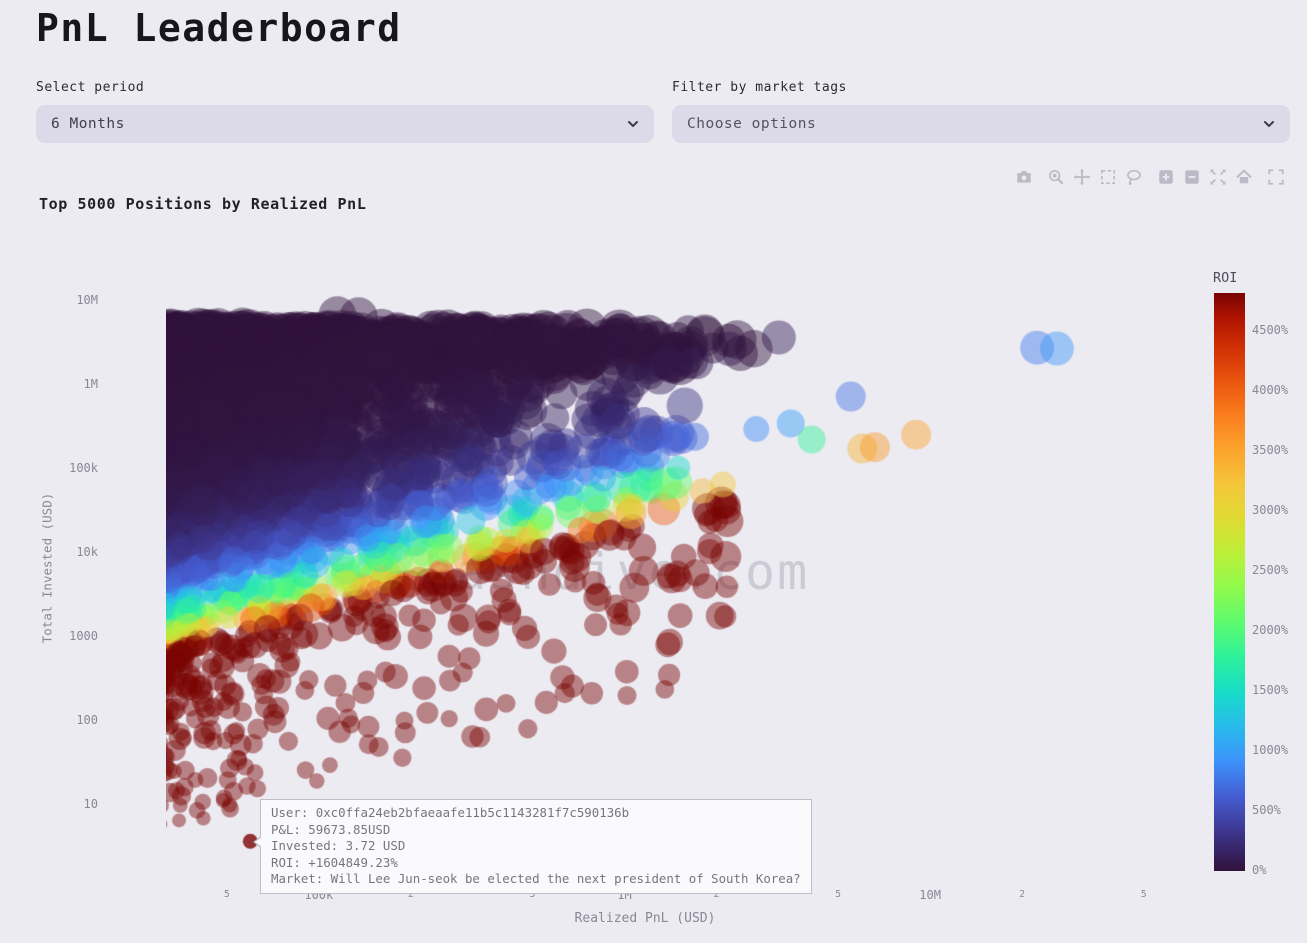  What do you see at coordinates (1056, 177) in the screenshot?
I see `zoom-icon` at bounding box center [1056, 177].